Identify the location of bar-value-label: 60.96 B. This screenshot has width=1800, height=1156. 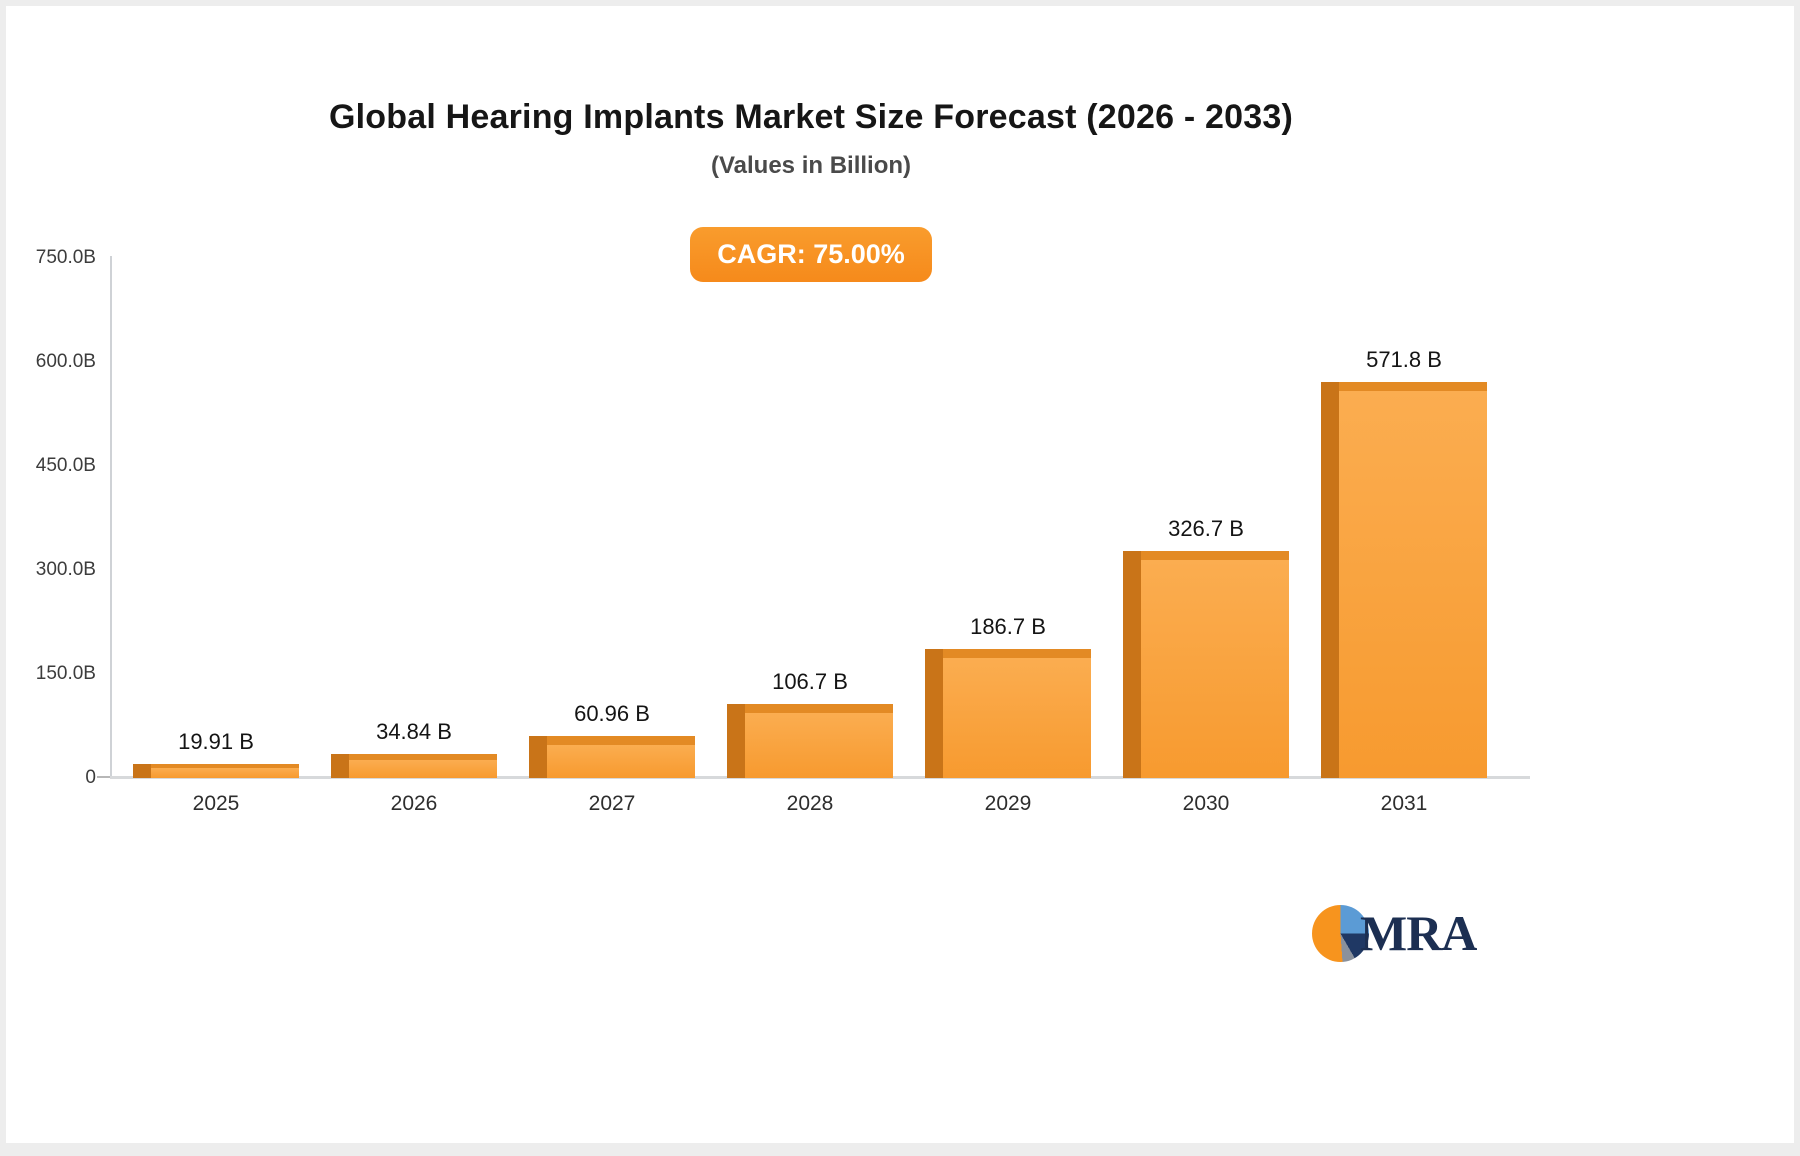
(612, 713).